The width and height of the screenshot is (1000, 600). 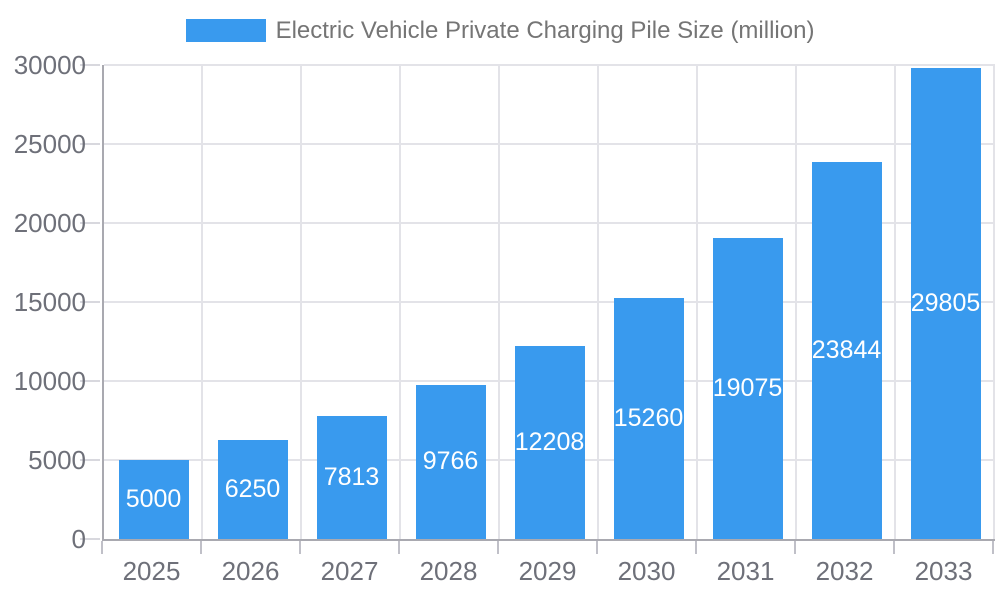 I want to click on y-axis-tick-label: 15000, so click(x=49, y=302).